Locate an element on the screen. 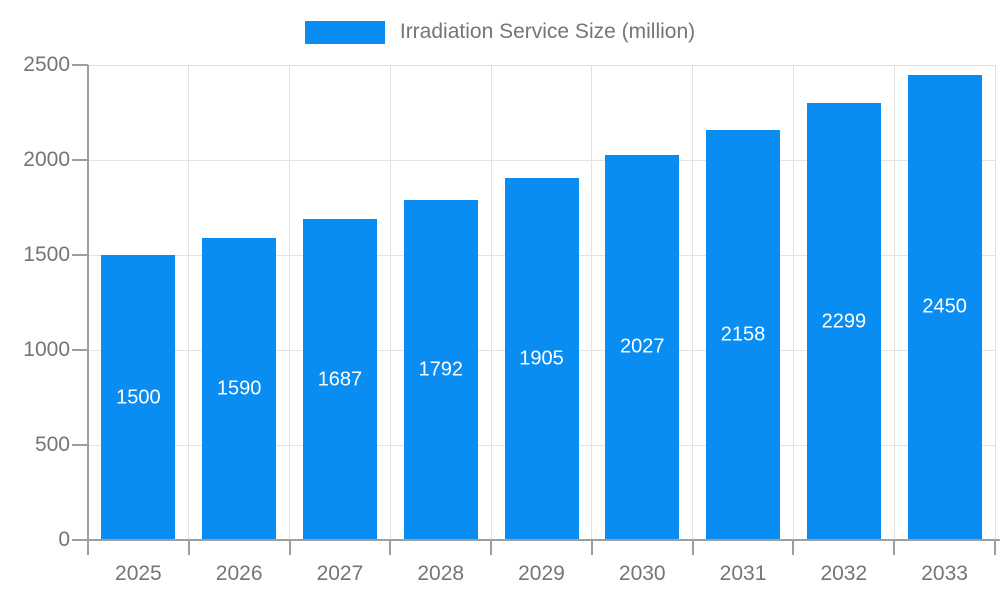  bar: 2158 is located at coordinates (743, 334).